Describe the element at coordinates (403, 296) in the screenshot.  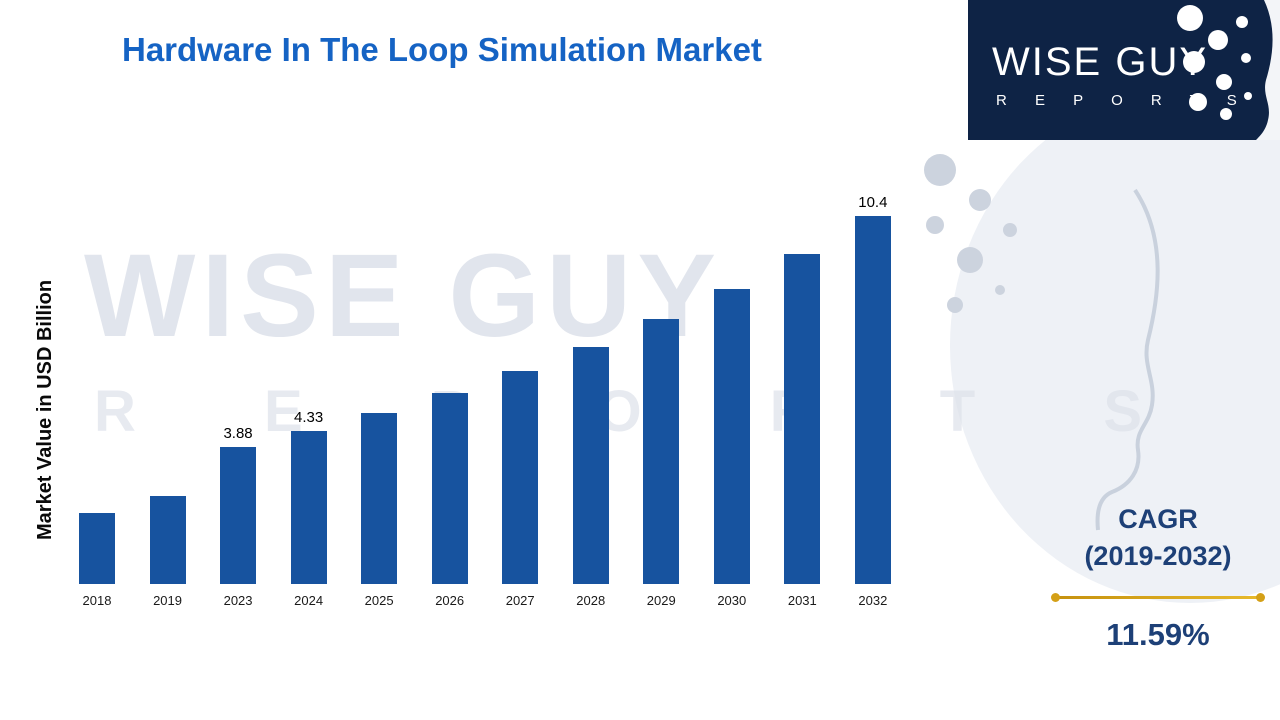
I see `watermark-line1: WISE GUY` at that location.